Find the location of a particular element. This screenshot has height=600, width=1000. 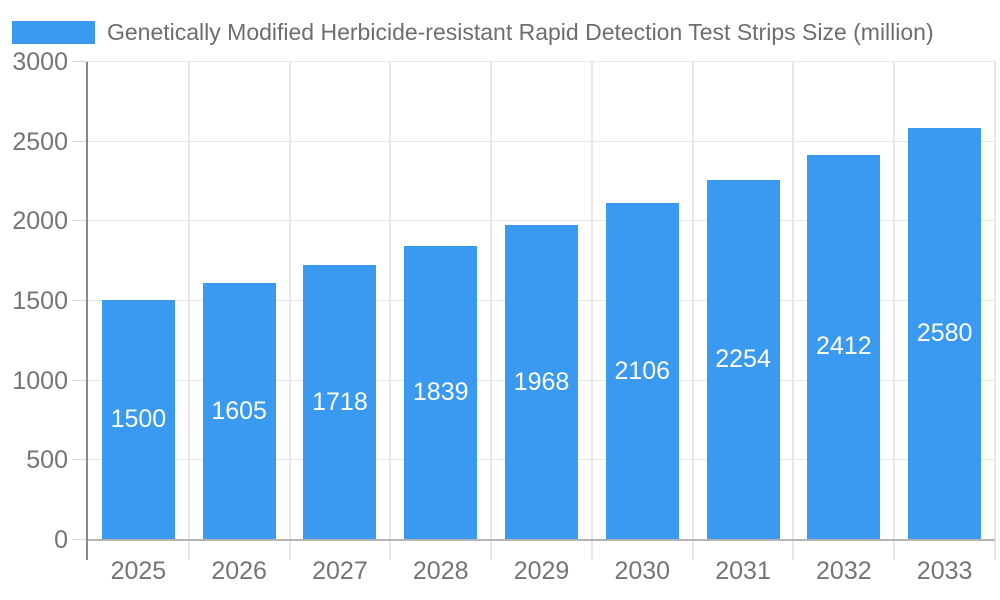

bar-value-label: 1500 is located at coordinates (138, 419).